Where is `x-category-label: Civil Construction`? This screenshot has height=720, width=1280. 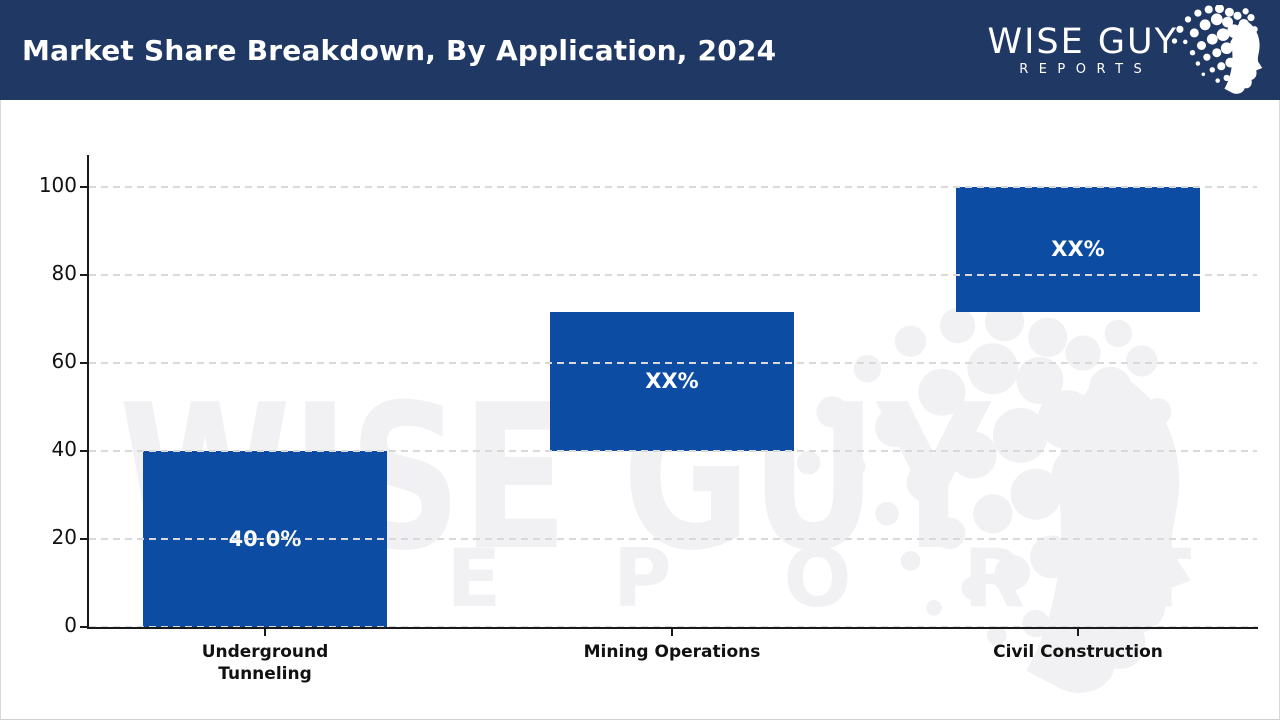
x-category-label: Civil Construction is located at coordinates (1078, 652).